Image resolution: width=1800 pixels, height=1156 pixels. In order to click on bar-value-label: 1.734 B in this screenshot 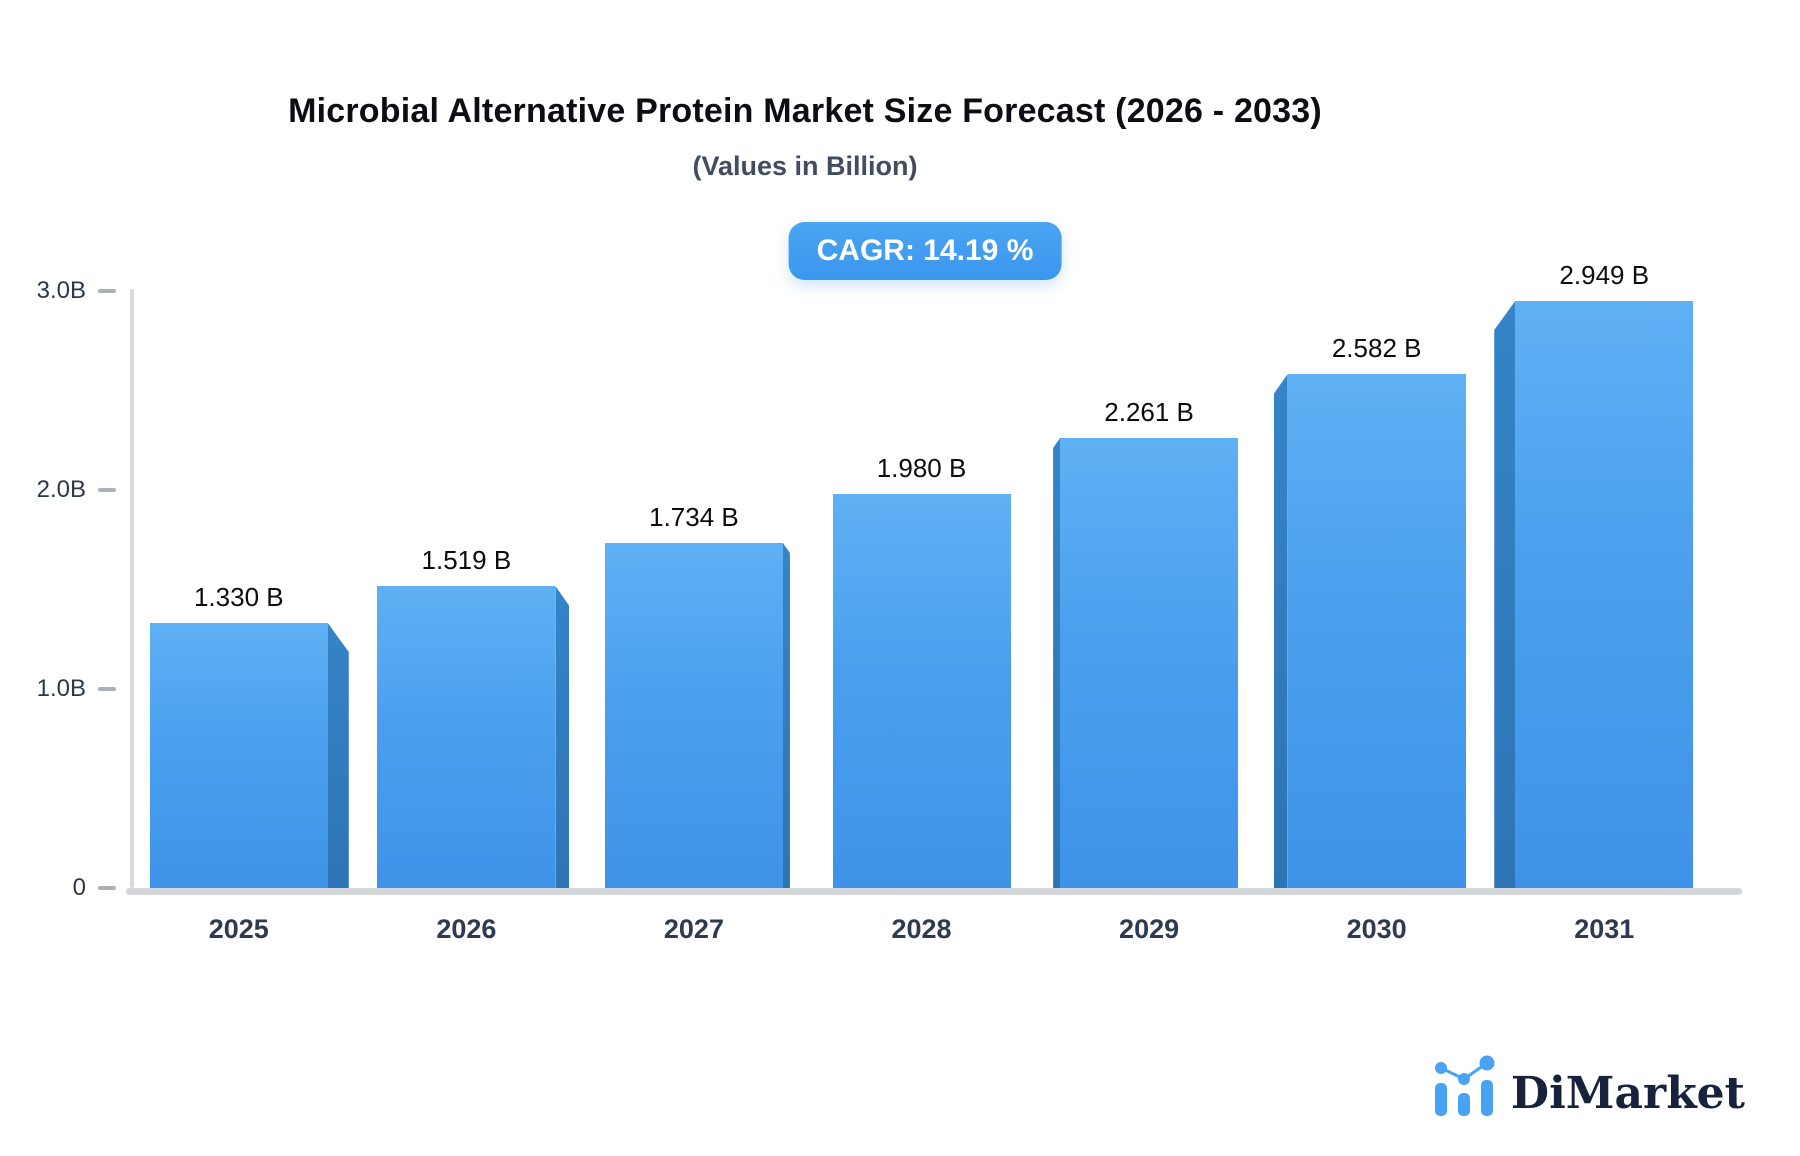, I will do `click(694, 517)`.